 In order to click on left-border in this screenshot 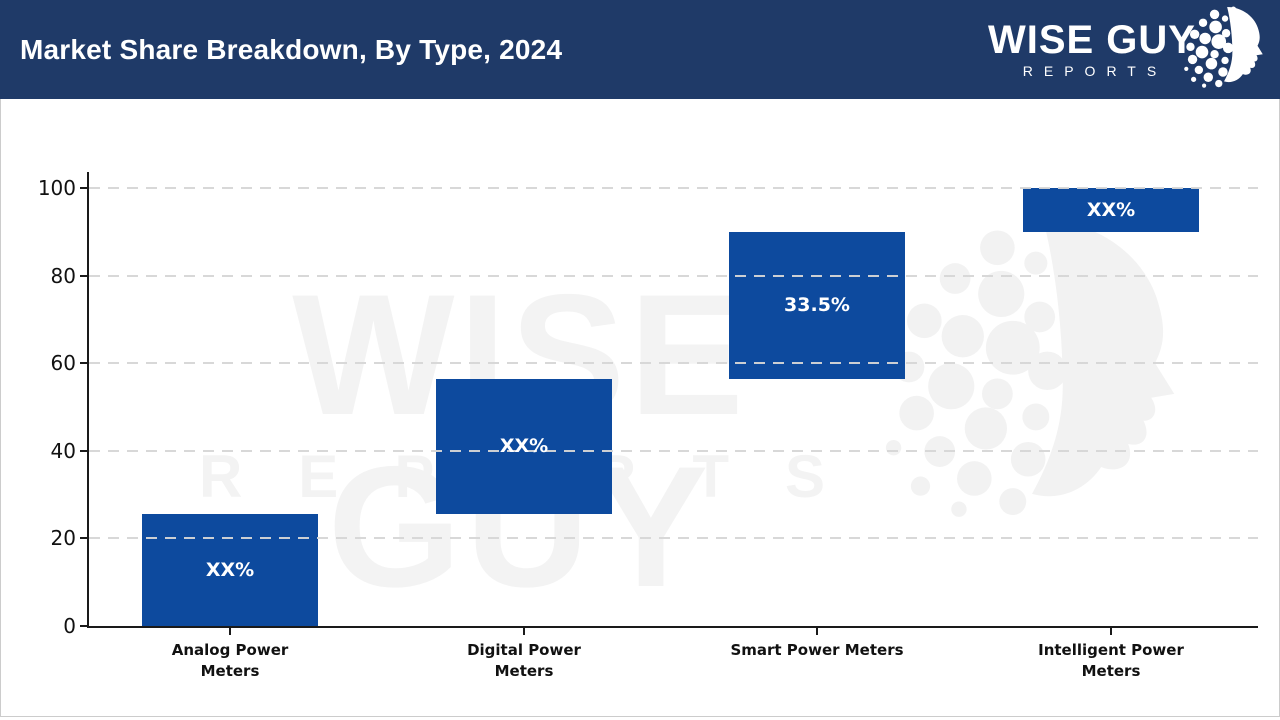, I will do `click(0, 408)`.